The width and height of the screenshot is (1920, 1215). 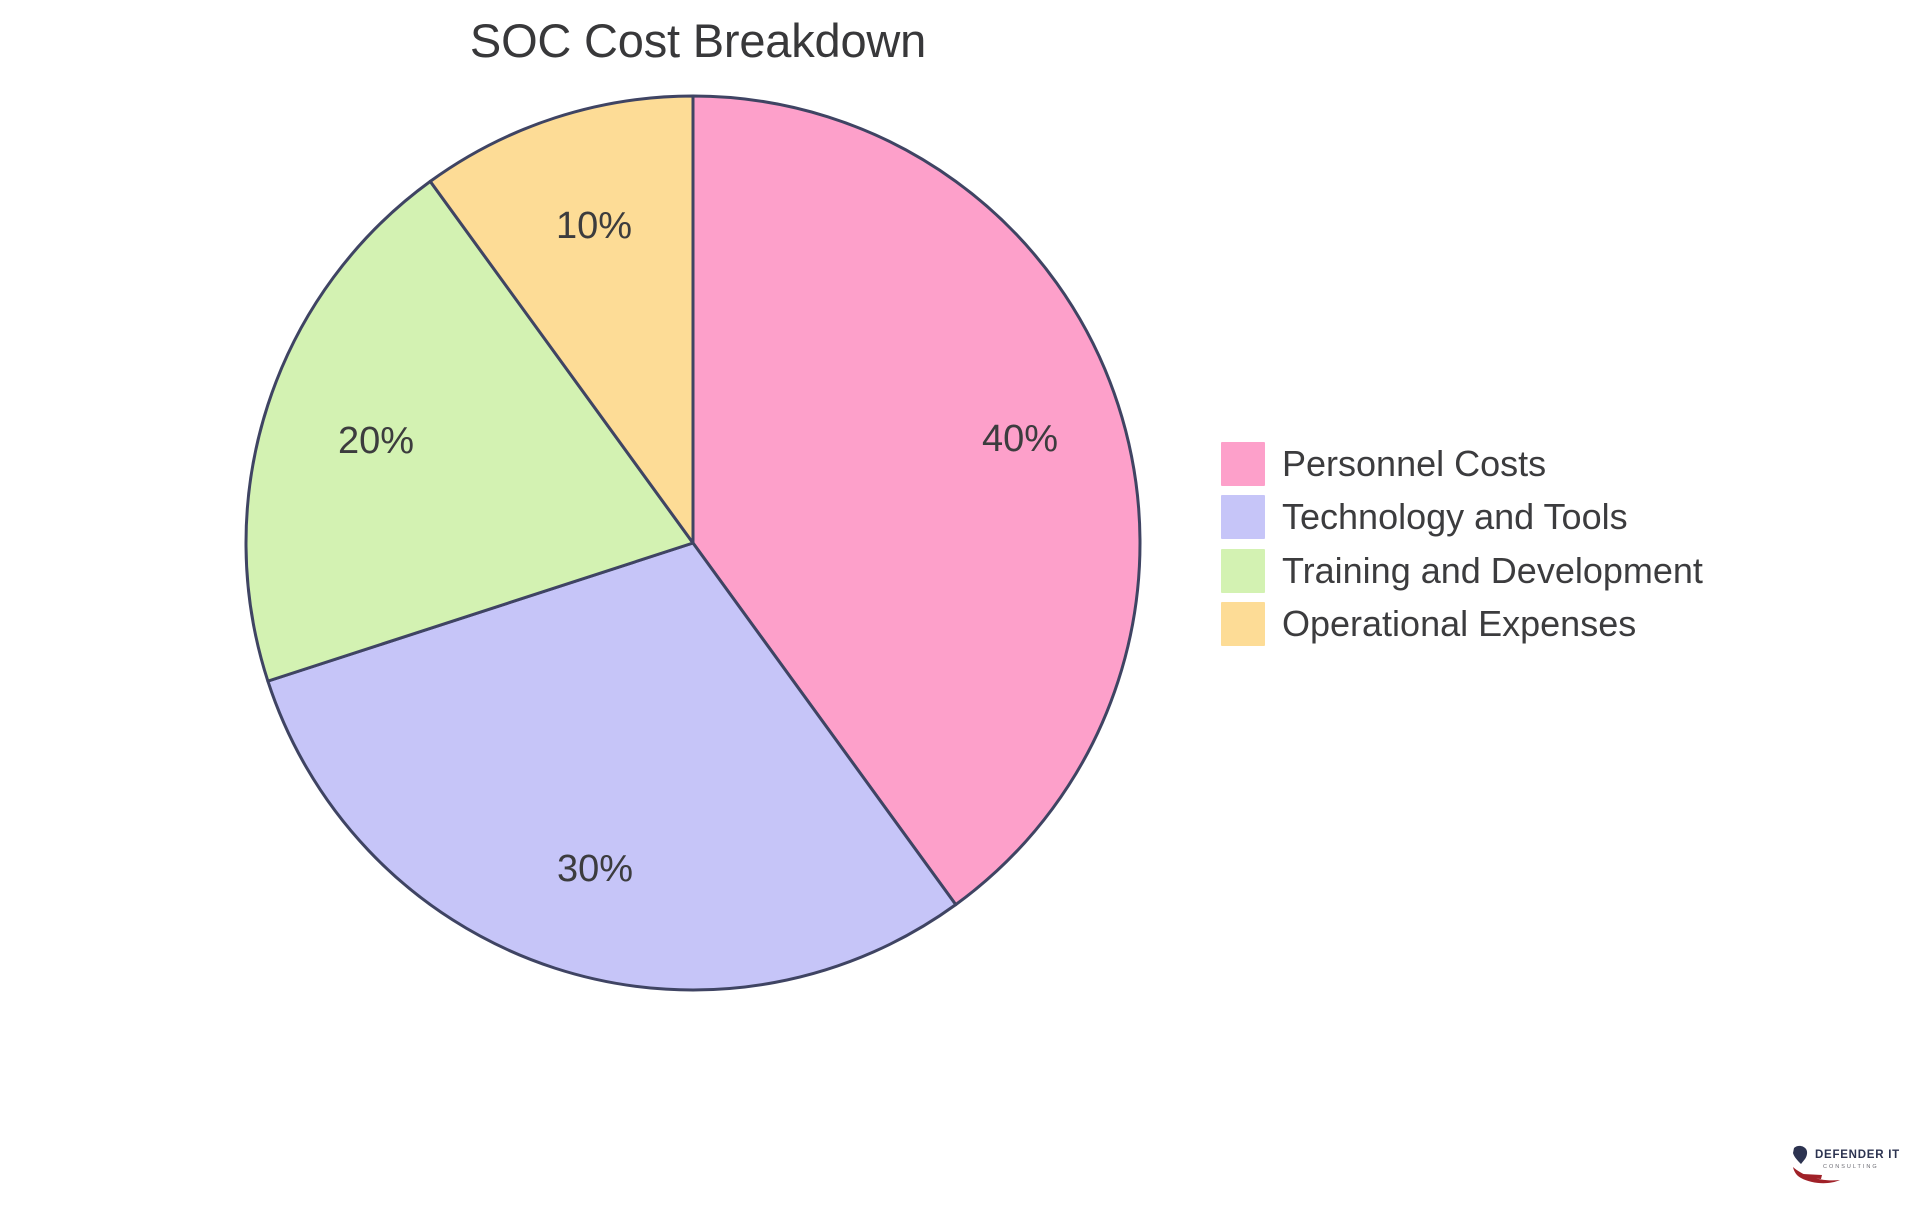 I want to click on legend-item: Technology and Tools, so click(x=1491, y=518).